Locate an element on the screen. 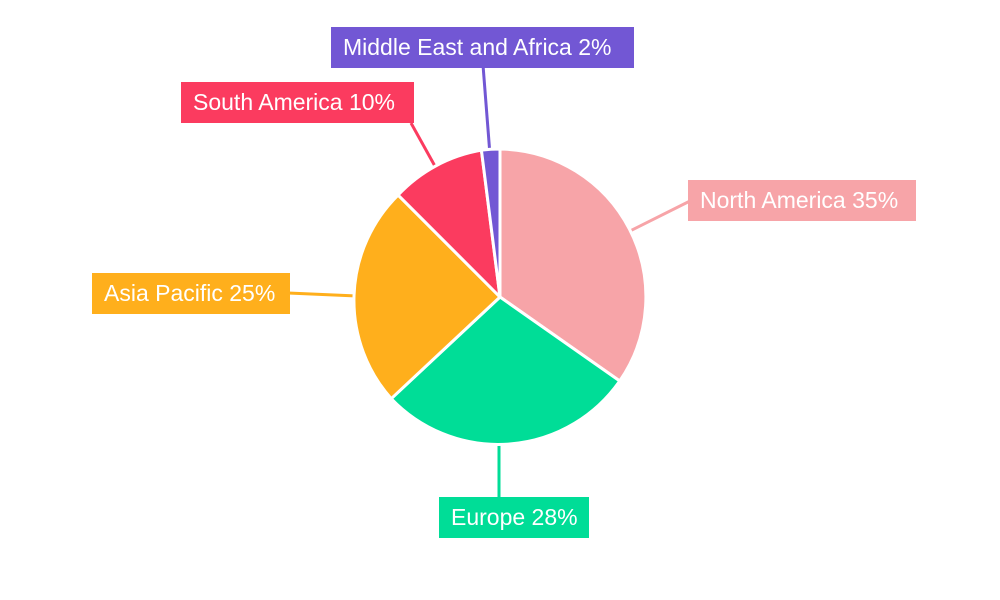 The height and width of the screenshot is (600, 1000). pie-slices is located at coordinates (500, 296).